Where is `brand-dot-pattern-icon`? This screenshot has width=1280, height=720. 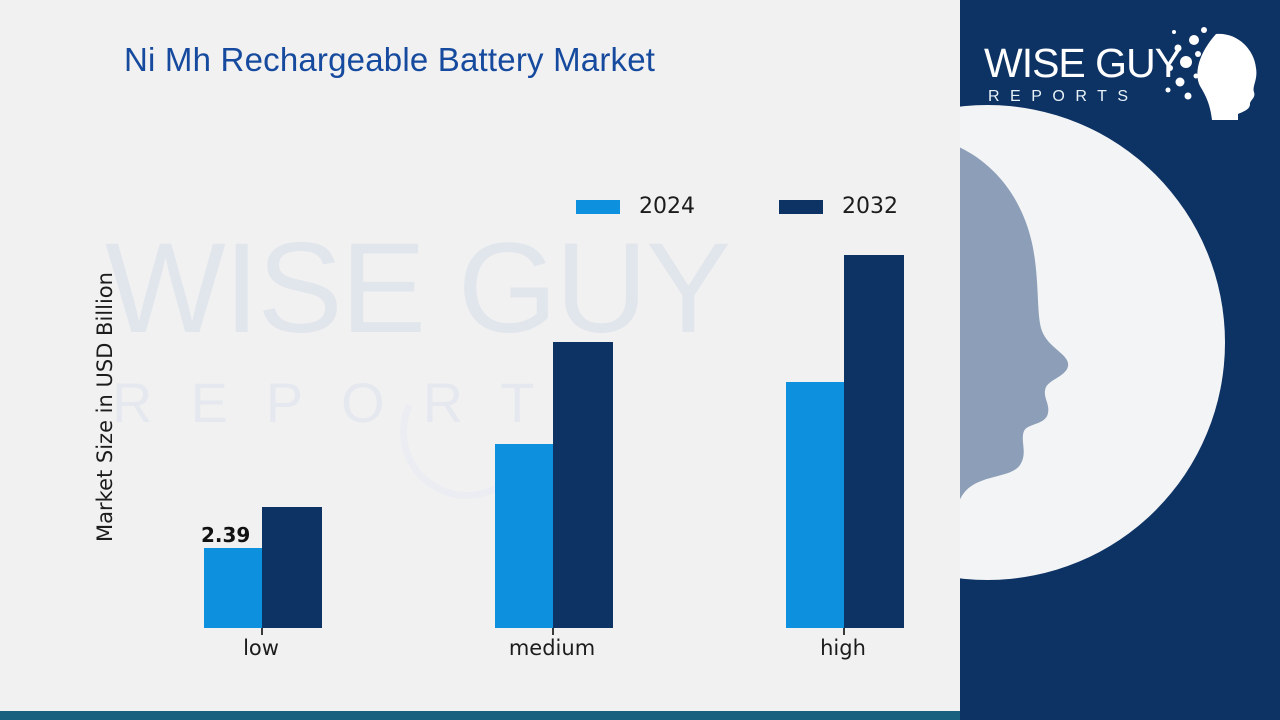 brand-dot-pattern-icon is located at coordinates (1010, 355).